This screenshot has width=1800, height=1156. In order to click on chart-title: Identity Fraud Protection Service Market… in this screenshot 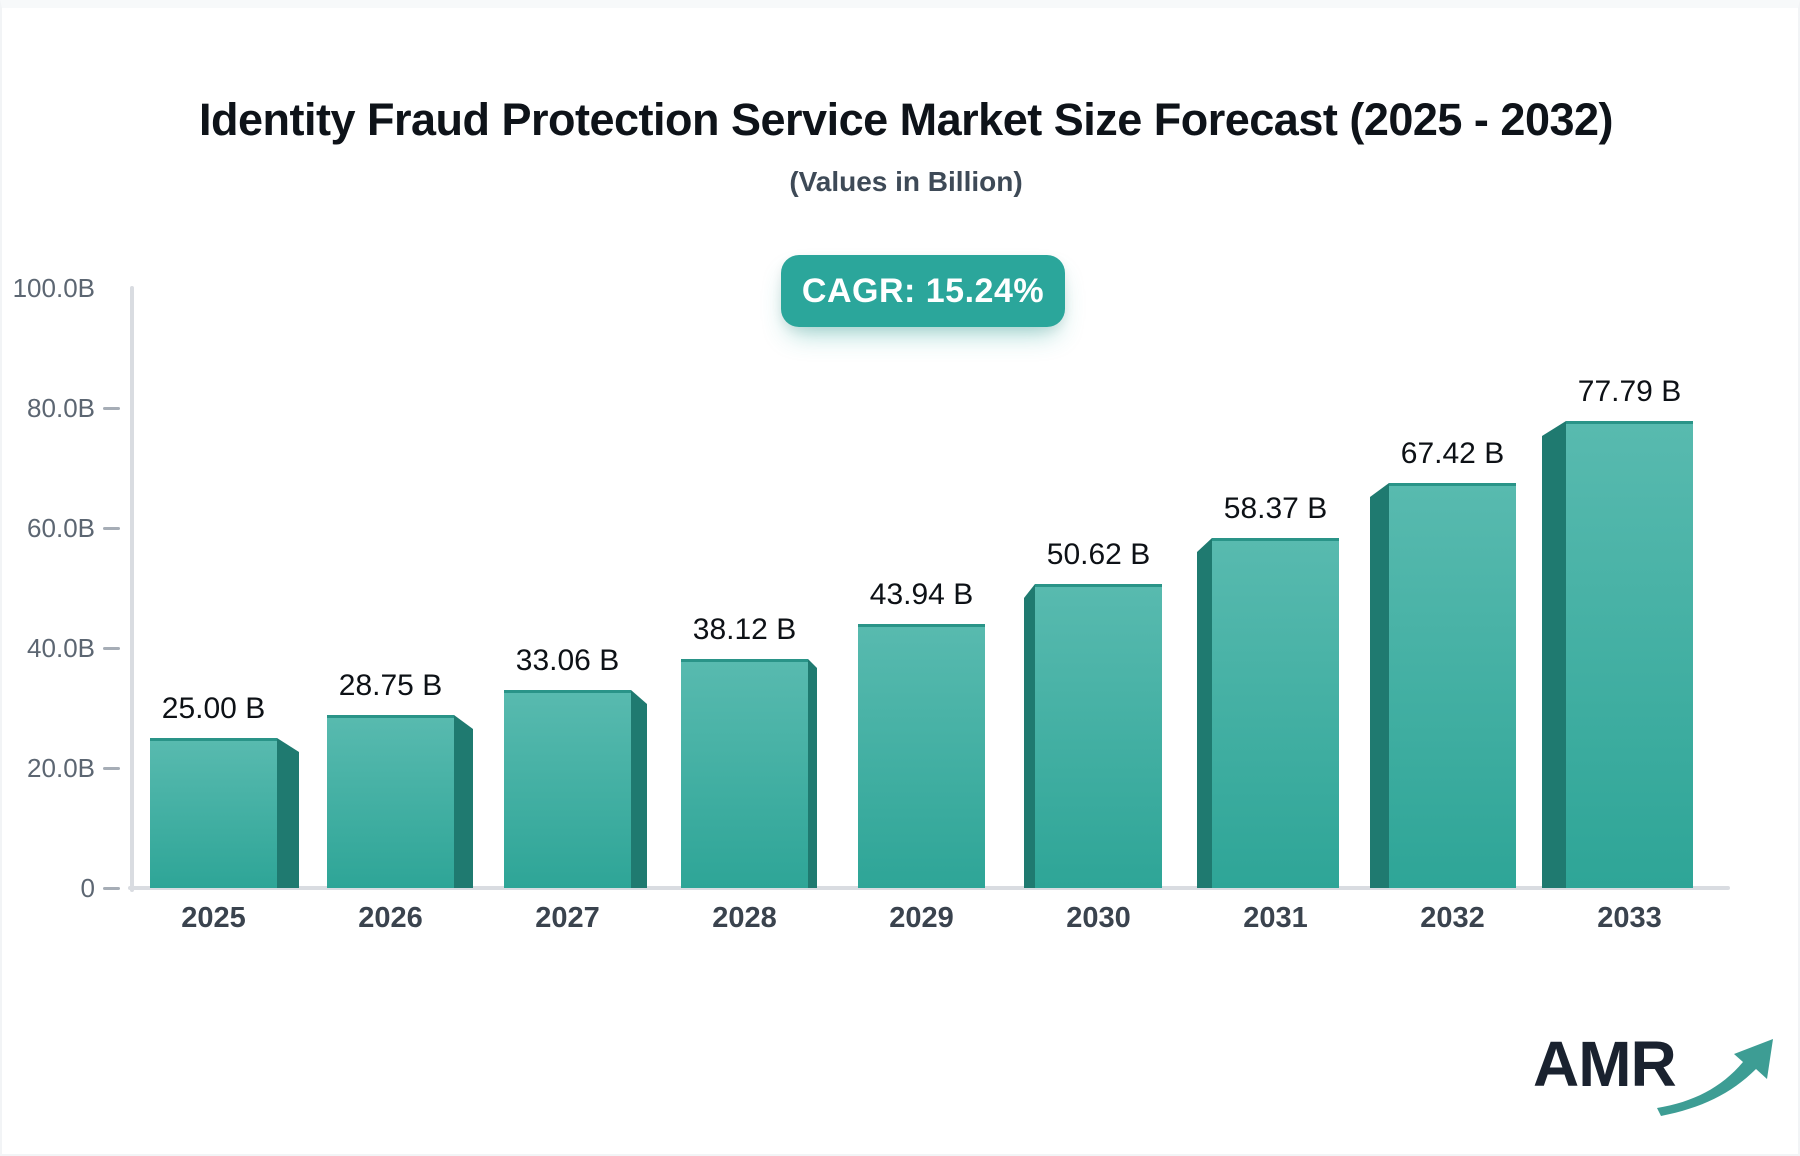, I will do `click(906, 119)`.